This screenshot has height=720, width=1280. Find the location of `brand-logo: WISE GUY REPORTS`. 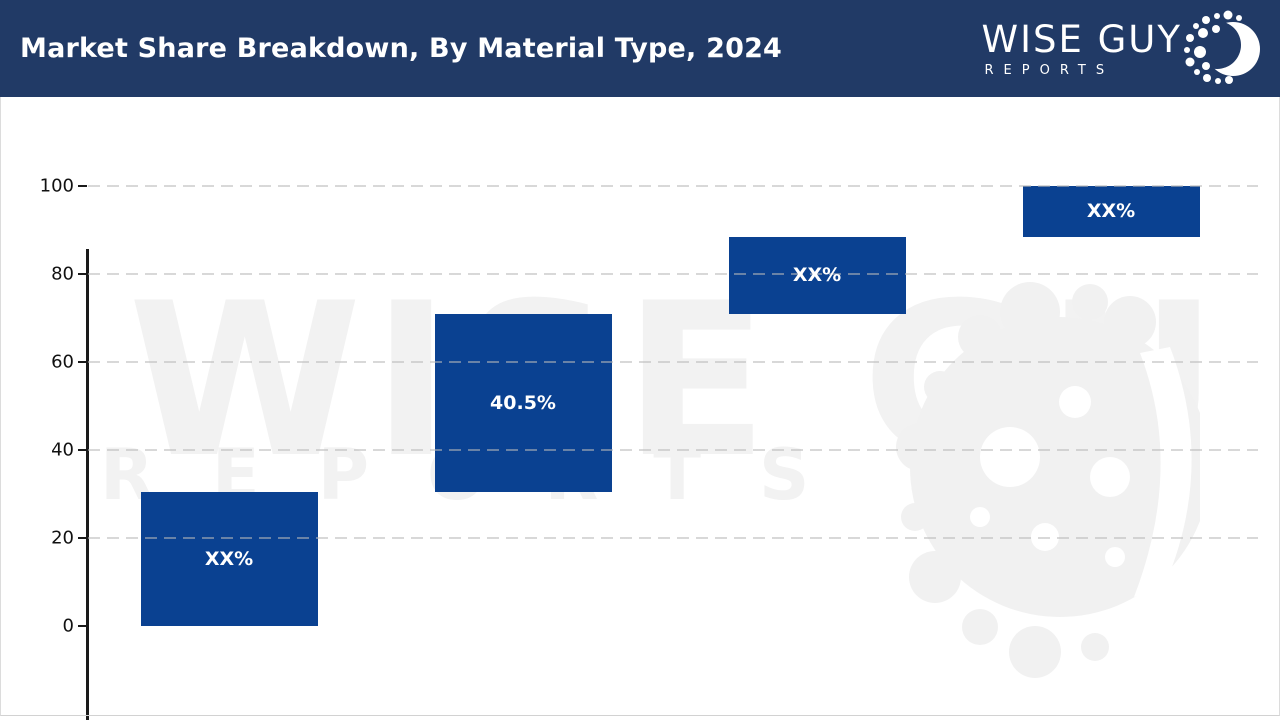

brand-logo: WISE GUY REPORTS is located at coordinates (1122, 49).